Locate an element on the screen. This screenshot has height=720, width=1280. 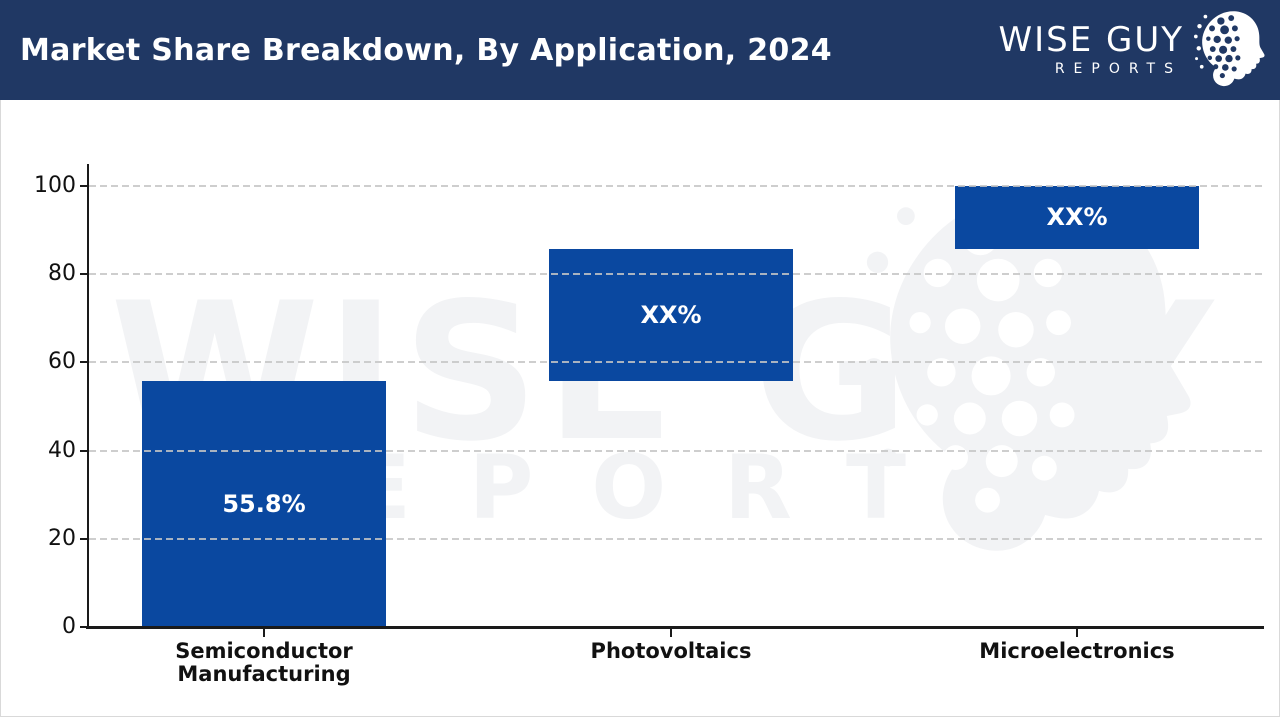
bar-value-label: 55.8% is located at coordinates (264, 503).